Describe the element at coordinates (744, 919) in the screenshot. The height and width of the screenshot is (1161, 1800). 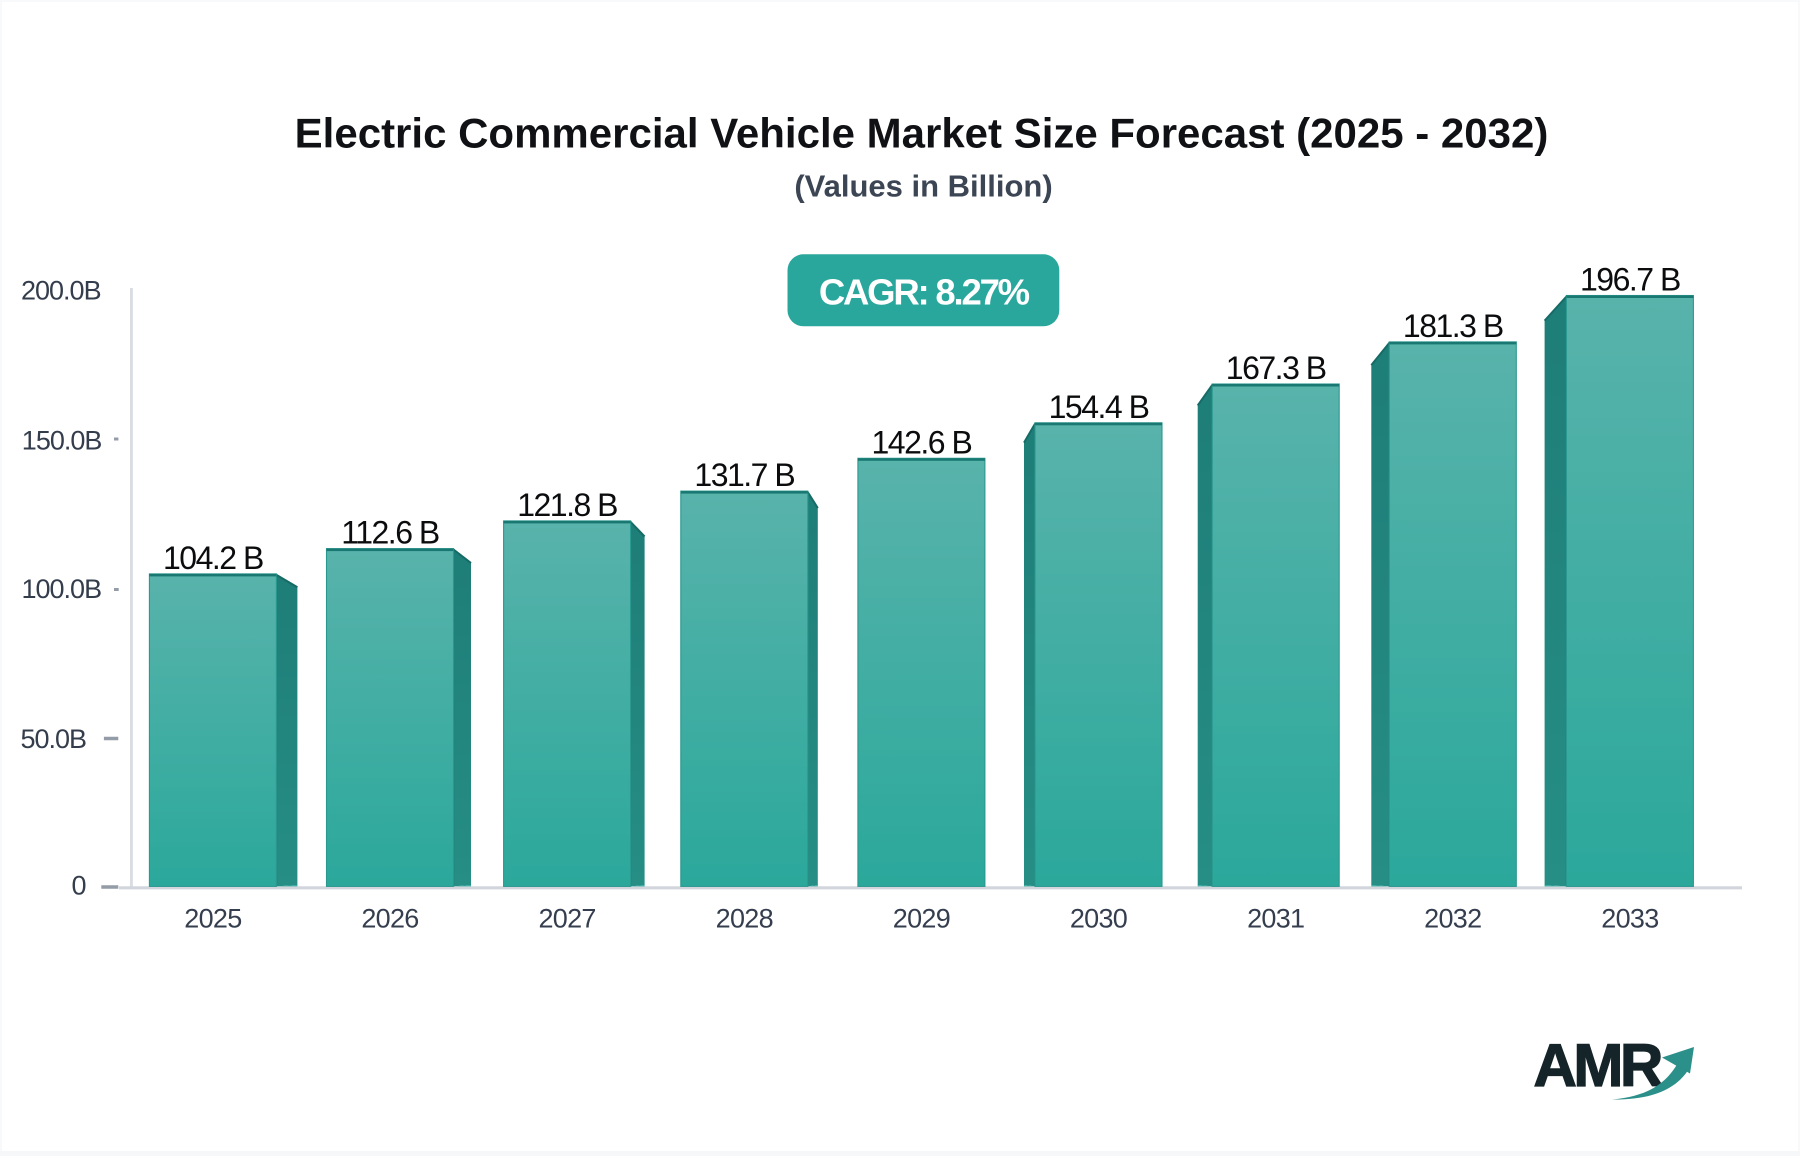
I see `svg-text: 2028` at that location.